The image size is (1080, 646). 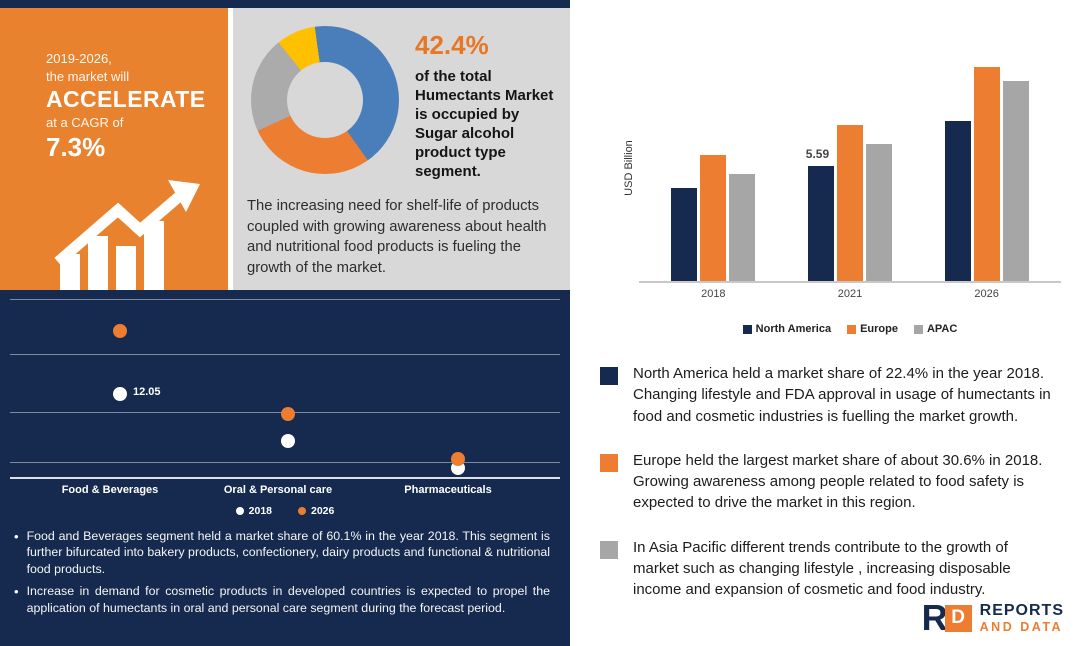 I want to click on bar-north-america-2026, so click(x=957, y=202).